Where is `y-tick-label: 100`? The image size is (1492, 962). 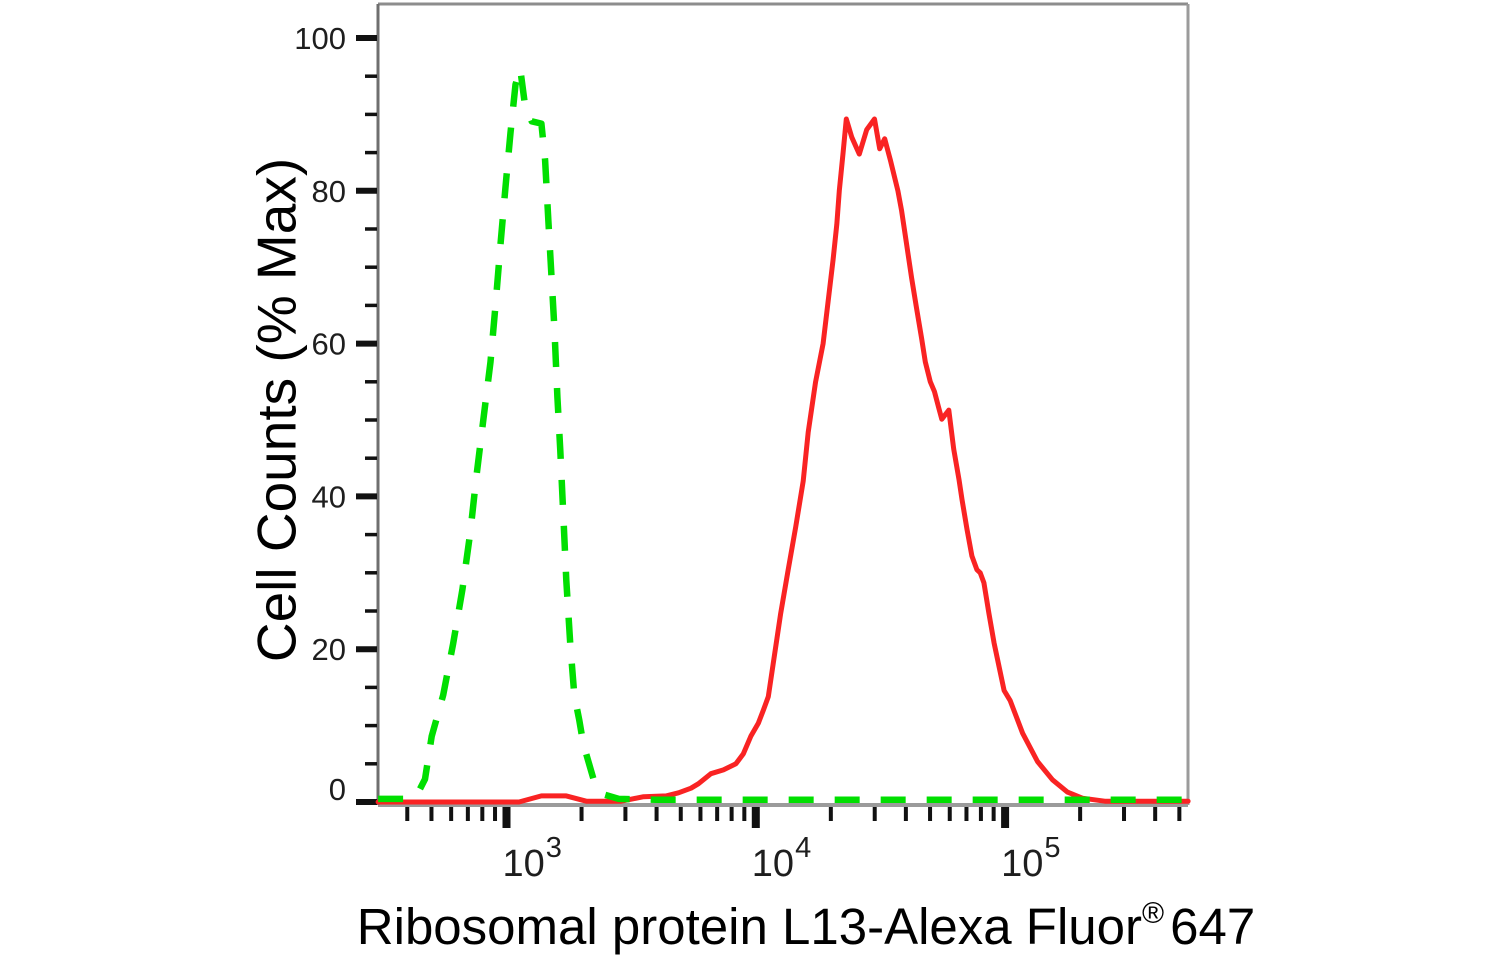 y-tick-label: 100 is located at coordinates (320, 38).